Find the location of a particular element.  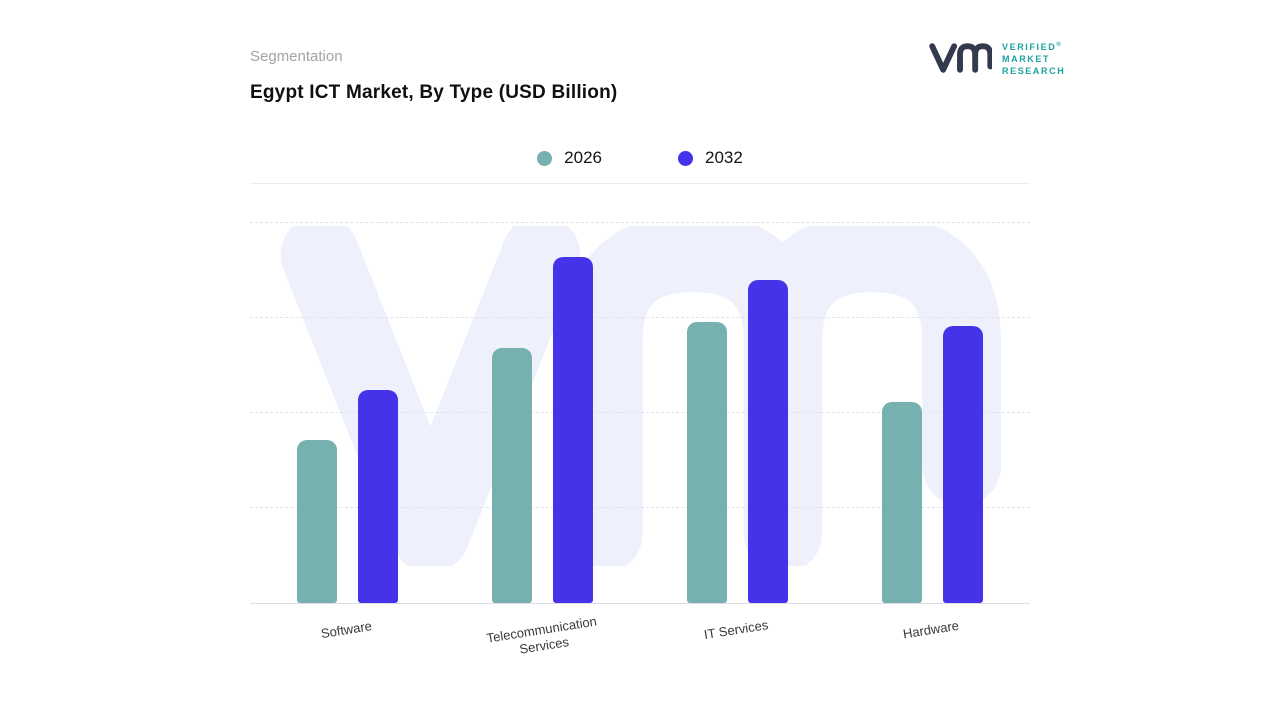

segmentation-label: Segmentation is located at coordinates (296, 56).